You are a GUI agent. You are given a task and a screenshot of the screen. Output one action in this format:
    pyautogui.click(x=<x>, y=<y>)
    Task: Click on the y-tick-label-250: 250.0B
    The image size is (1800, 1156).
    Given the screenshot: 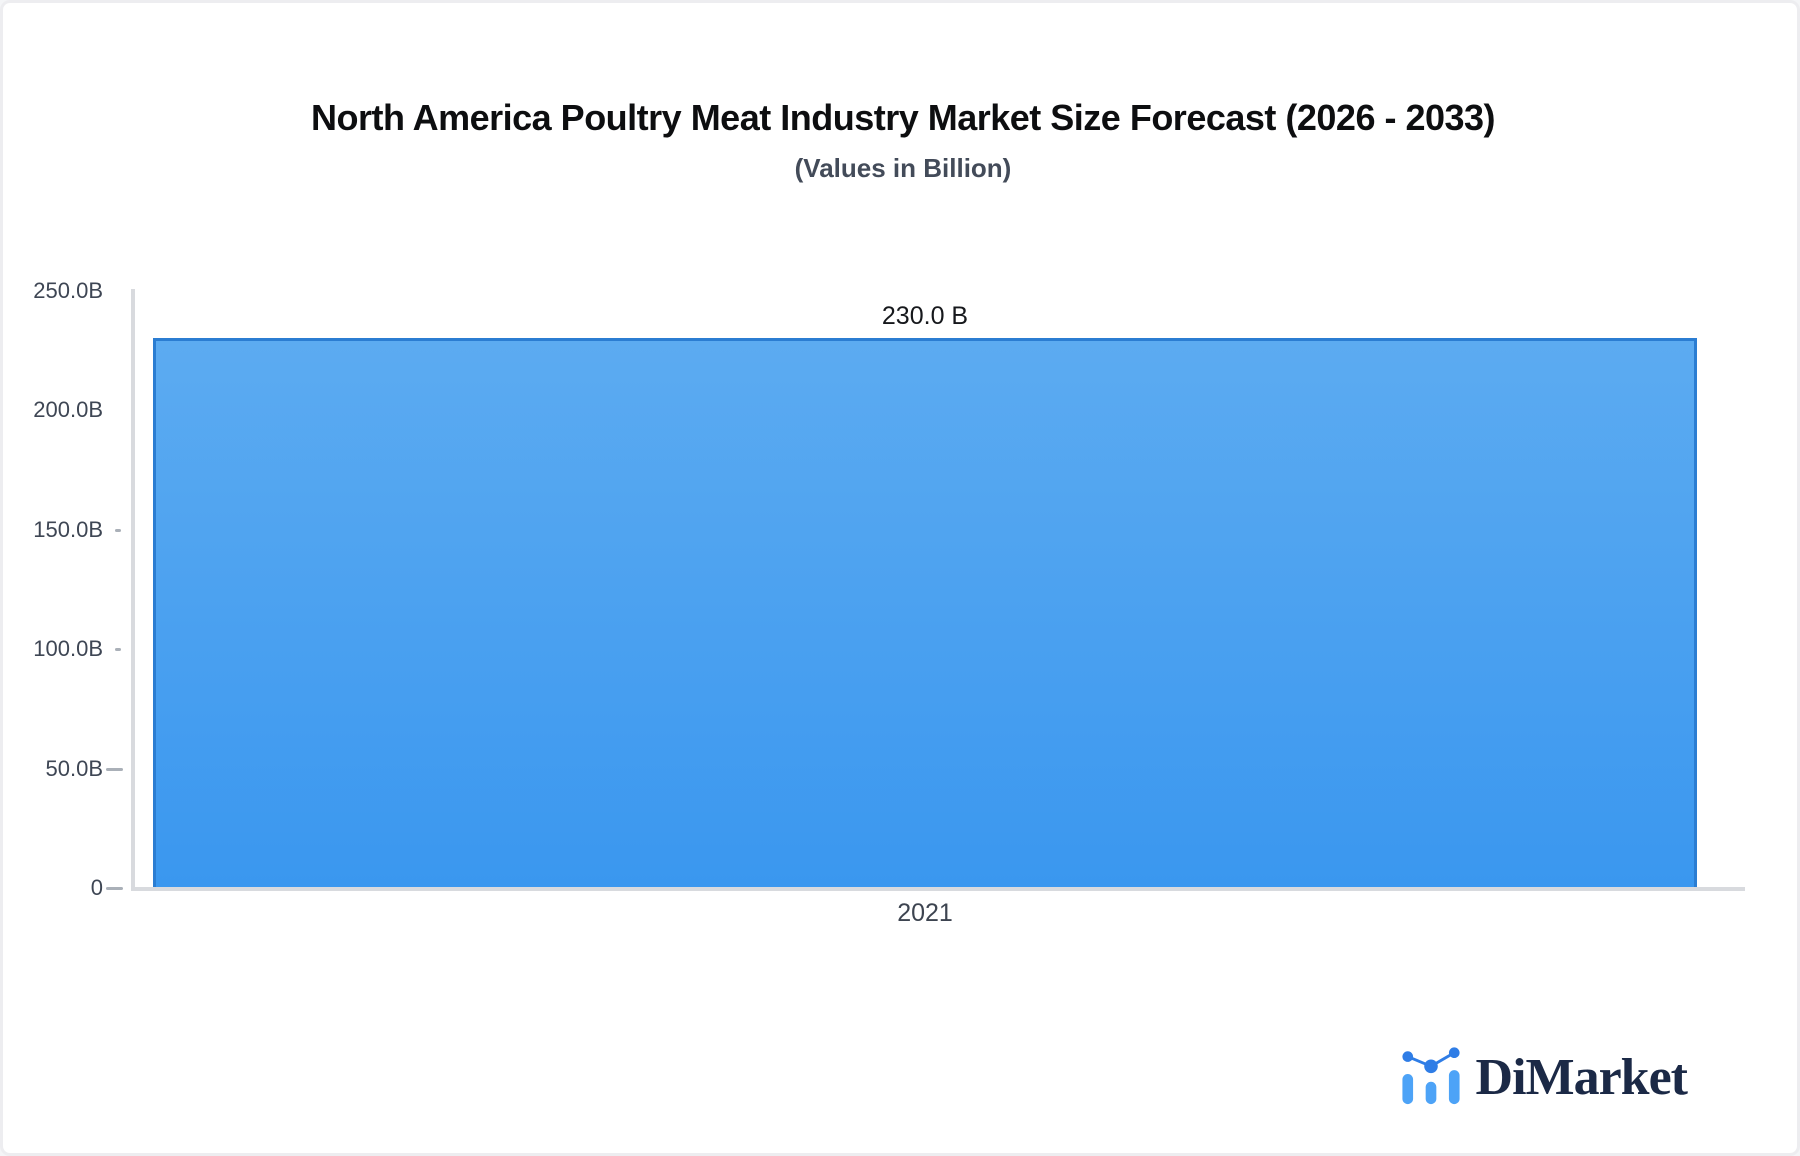 What is the action you would take?
    pyautogui.click(x=68, y=290)
    